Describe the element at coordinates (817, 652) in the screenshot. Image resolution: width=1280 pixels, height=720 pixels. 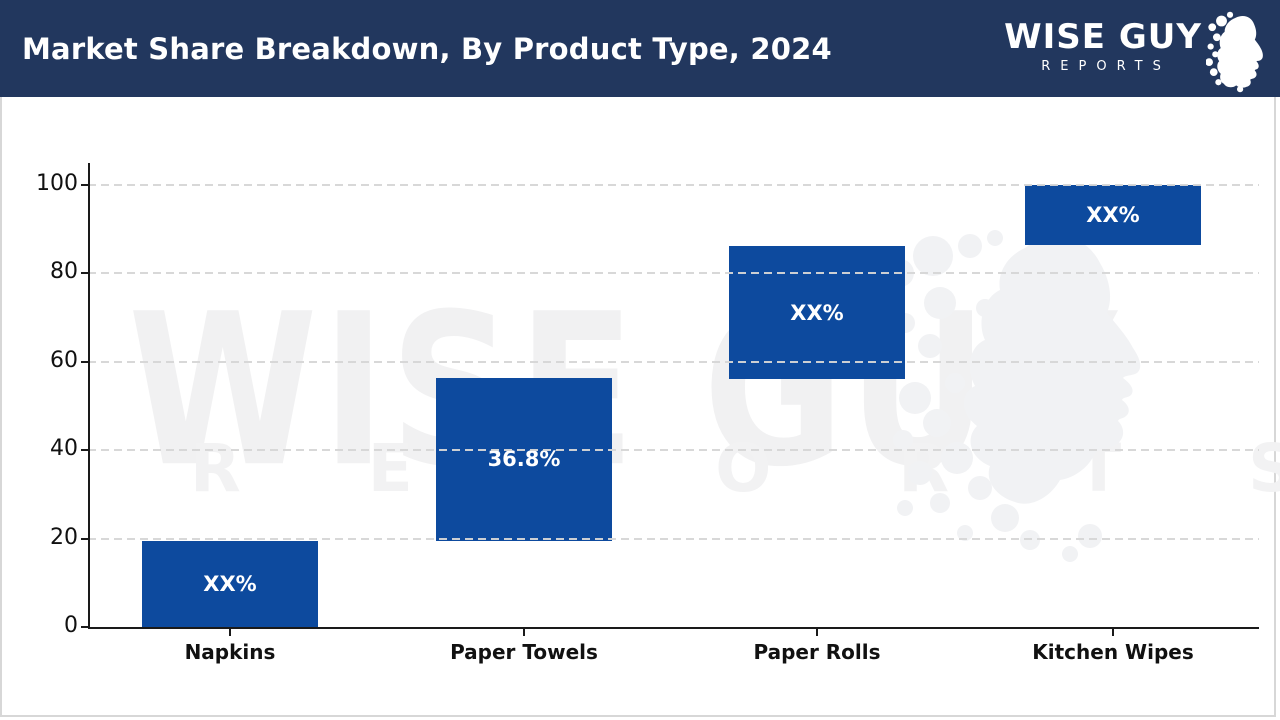
I see `x-label-paper-rolls: Paper Rolls` at that location.